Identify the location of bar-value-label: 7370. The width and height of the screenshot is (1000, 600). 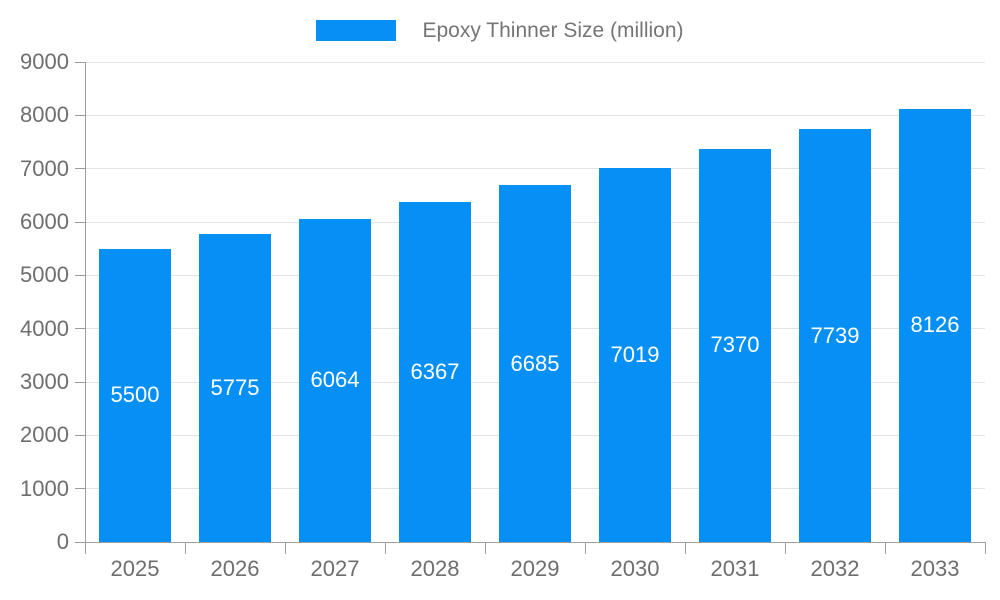
(735, 345).